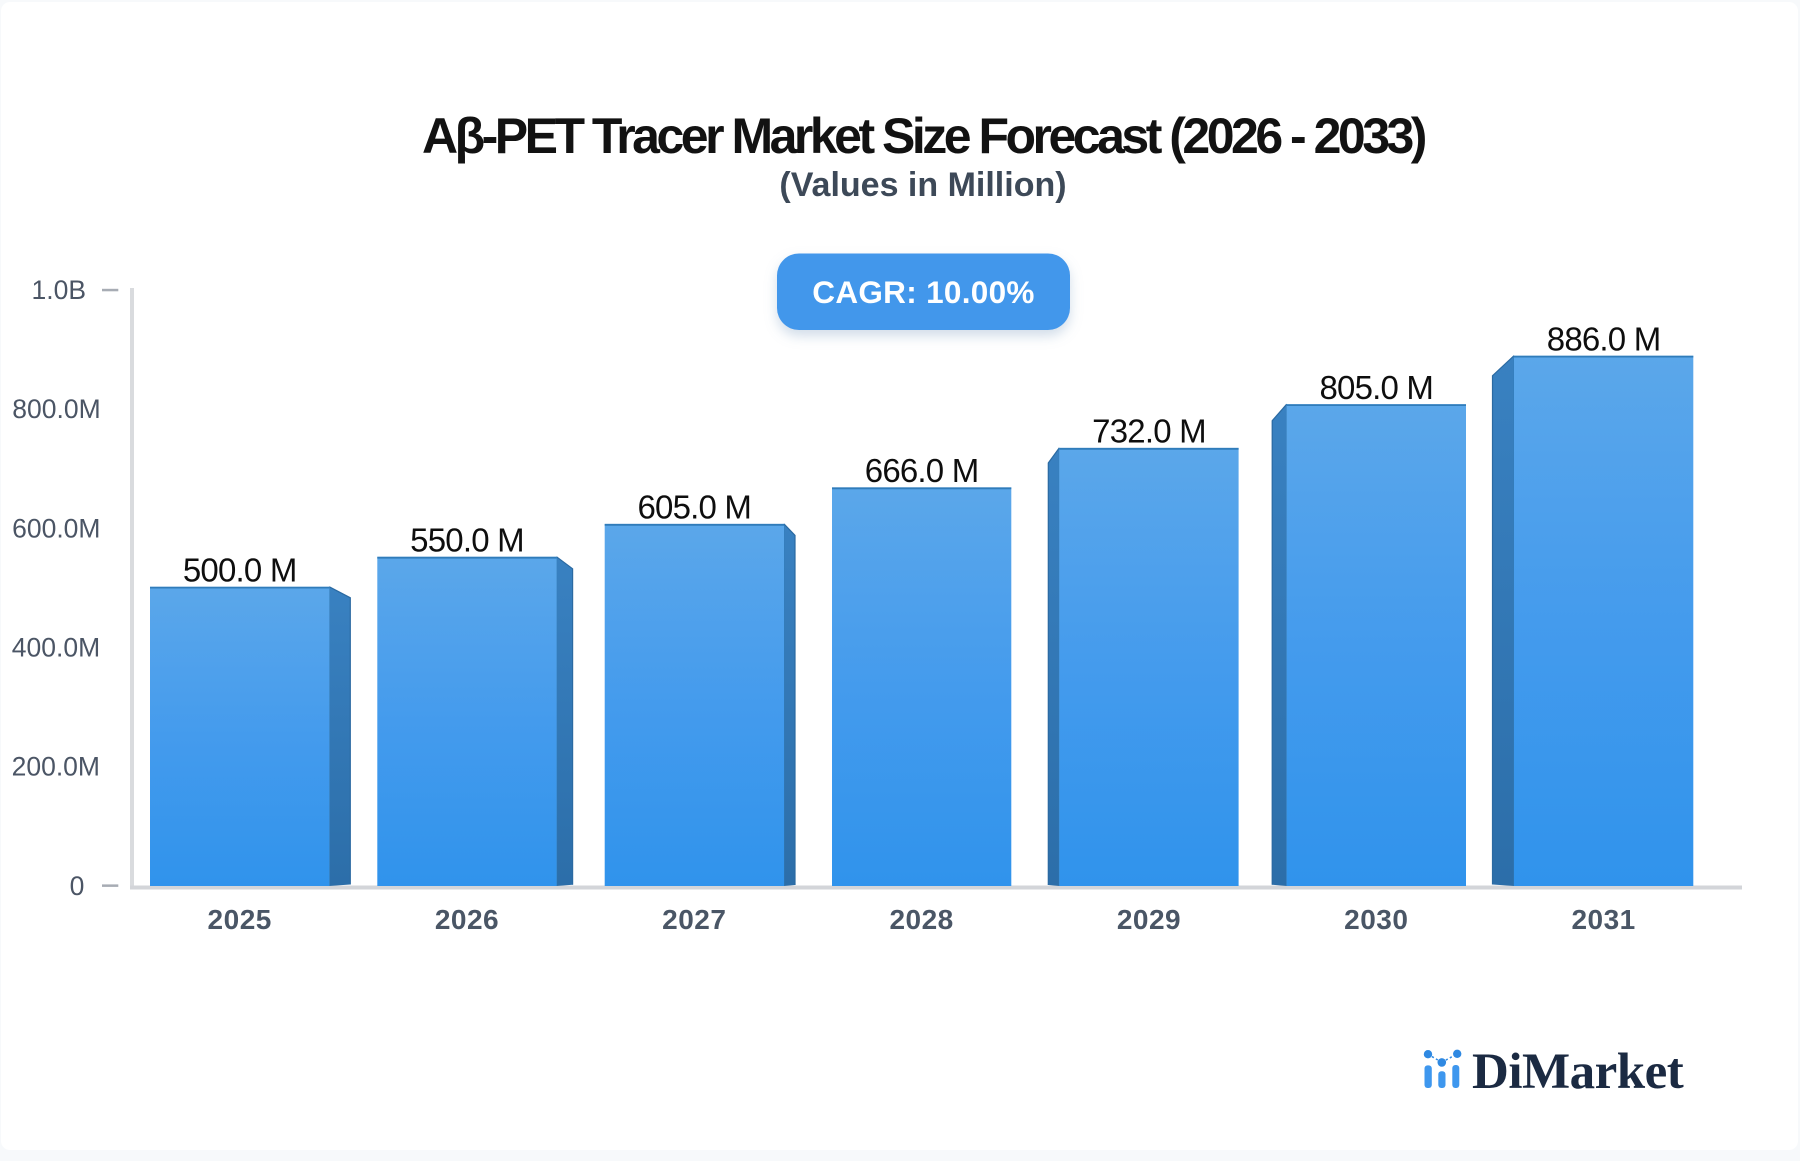 Image resolution: width=1800 pixels, height=1161 pixels. I want to click on svg-text: 400.0M, so click(56, 648).